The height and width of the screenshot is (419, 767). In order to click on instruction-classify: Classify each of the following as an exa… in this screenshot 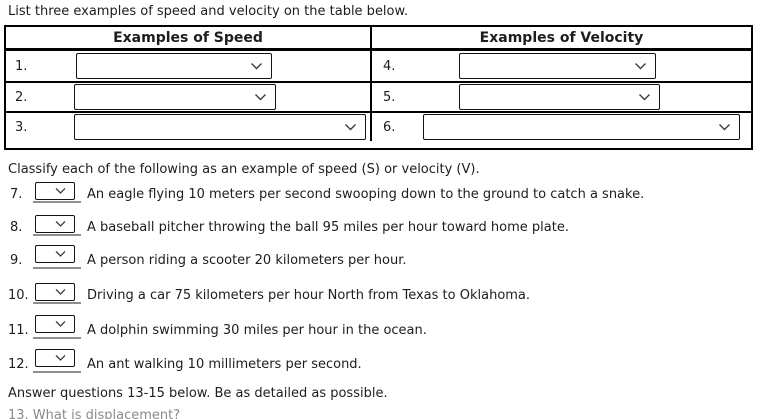, I will do `click(244, 169)`.